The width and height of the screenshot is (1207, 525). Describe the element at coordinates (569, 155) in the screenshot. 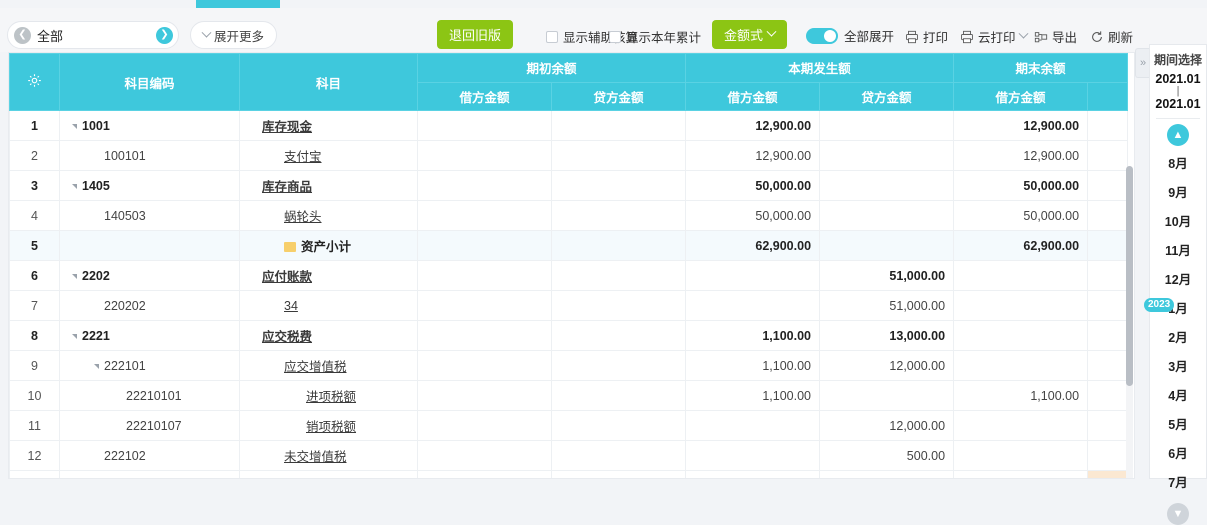

I see `table-row: 2 100101 支付宝 12,900.00 12,900.00` at that location.